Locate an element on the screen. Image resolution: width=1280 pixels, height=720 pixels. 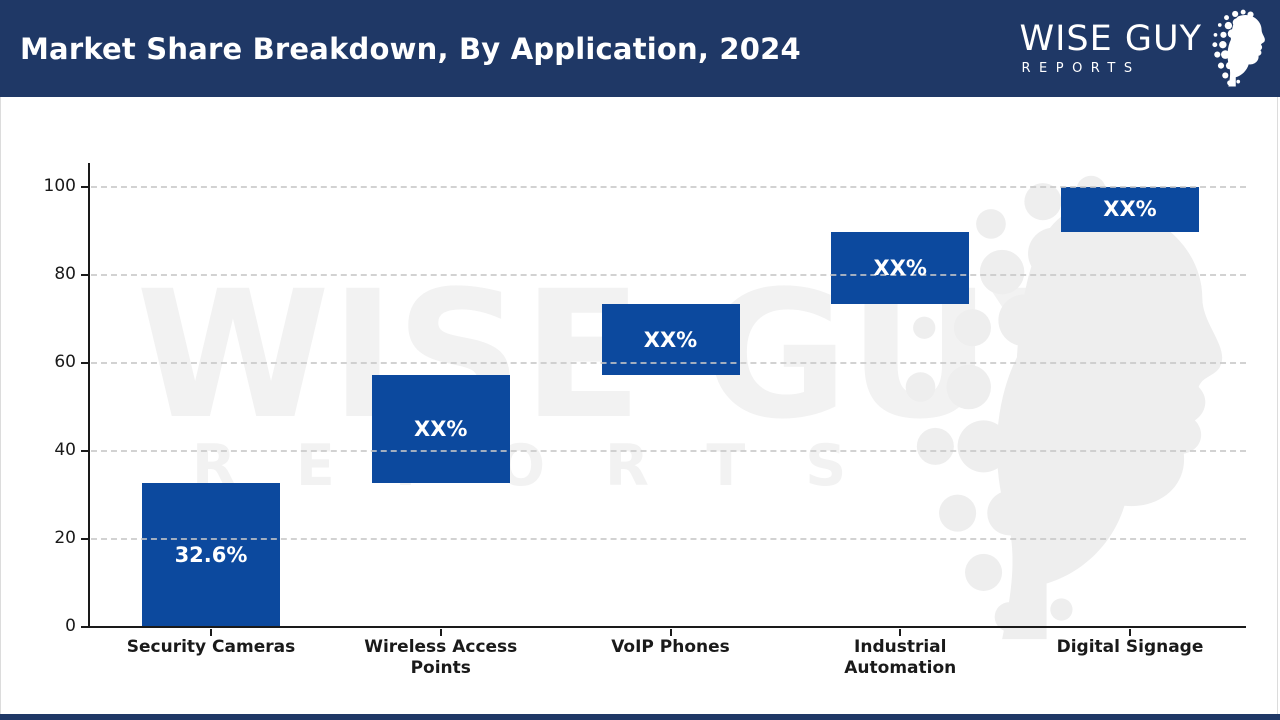
logo-text: WISE GUY REPORTS is located at coordinates (1110, 47).